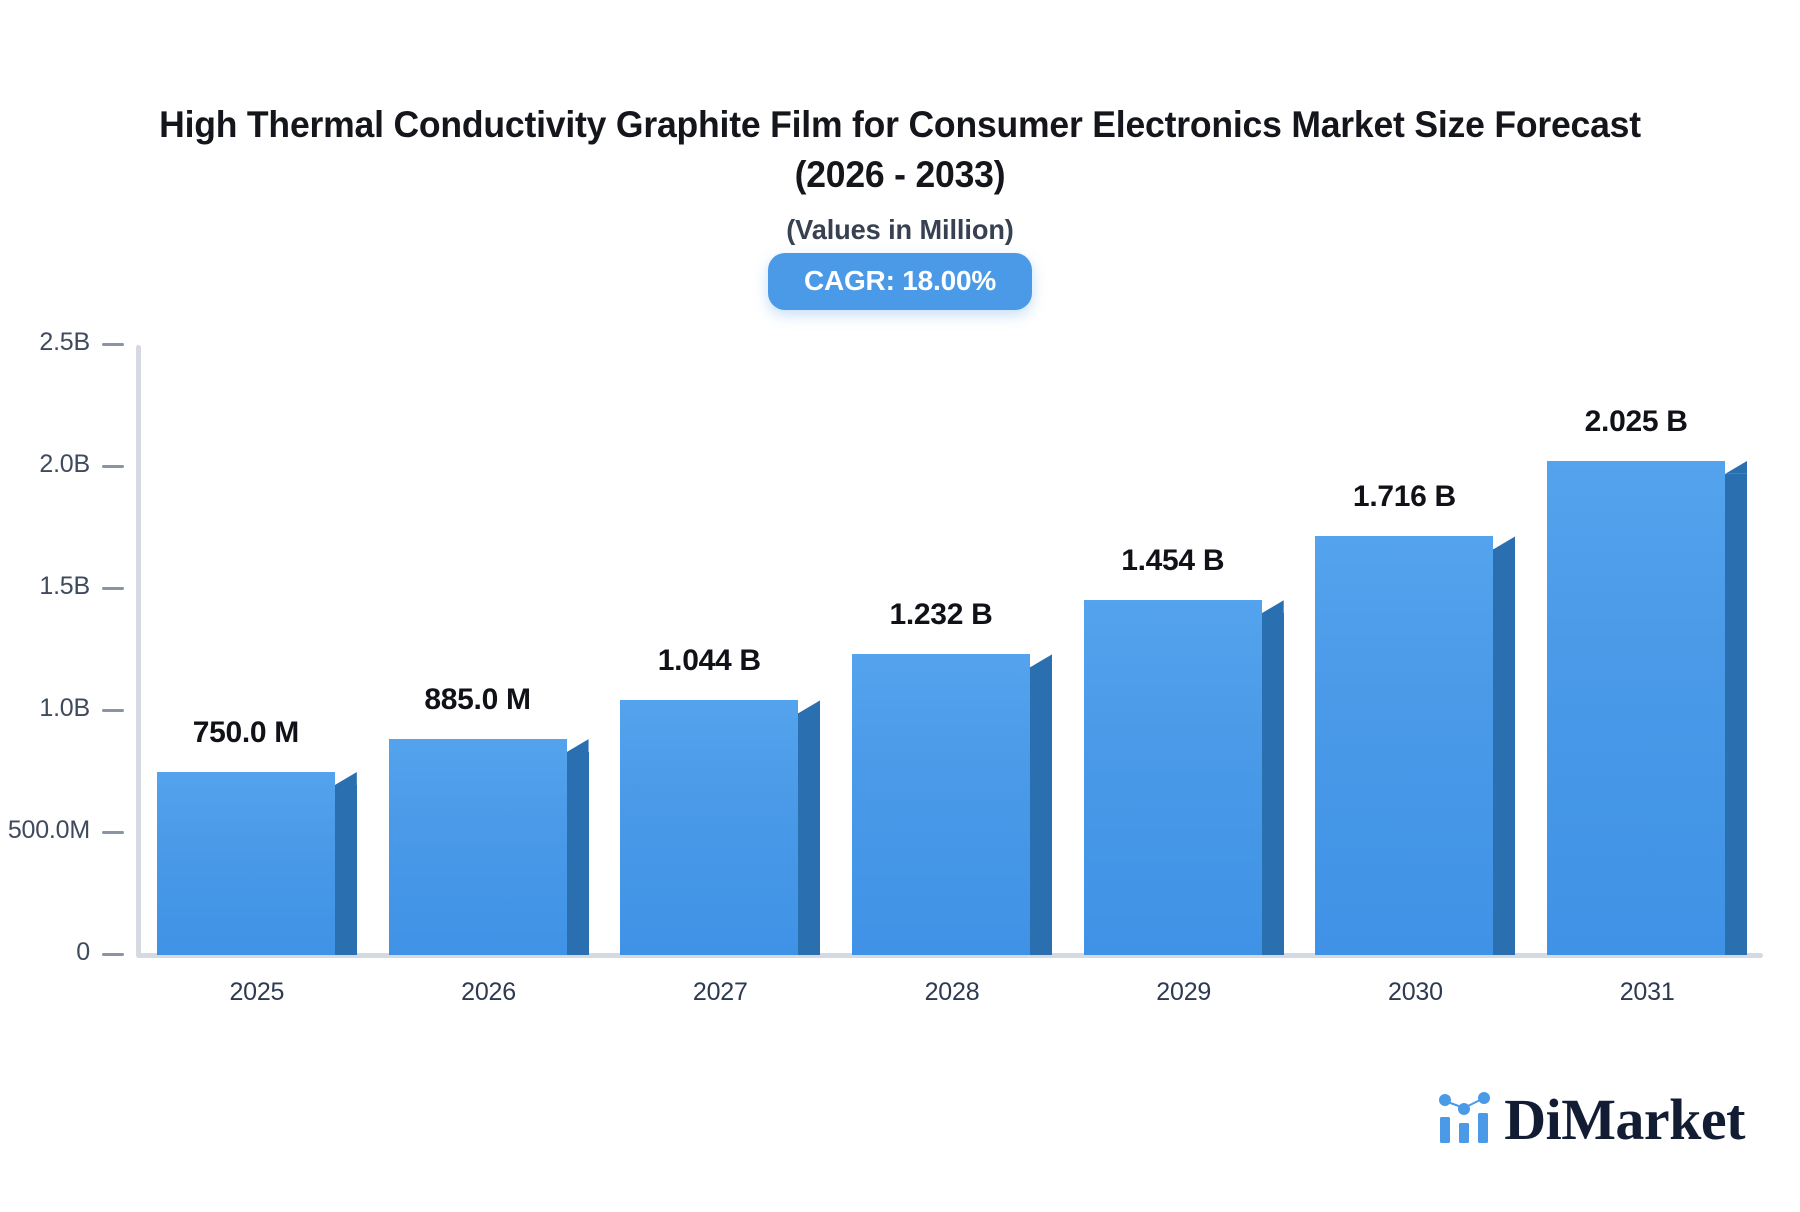 This screenshot has width=1800, height=1212. I want to click on bar-value-label: 1.232 B, so click(941, 615).